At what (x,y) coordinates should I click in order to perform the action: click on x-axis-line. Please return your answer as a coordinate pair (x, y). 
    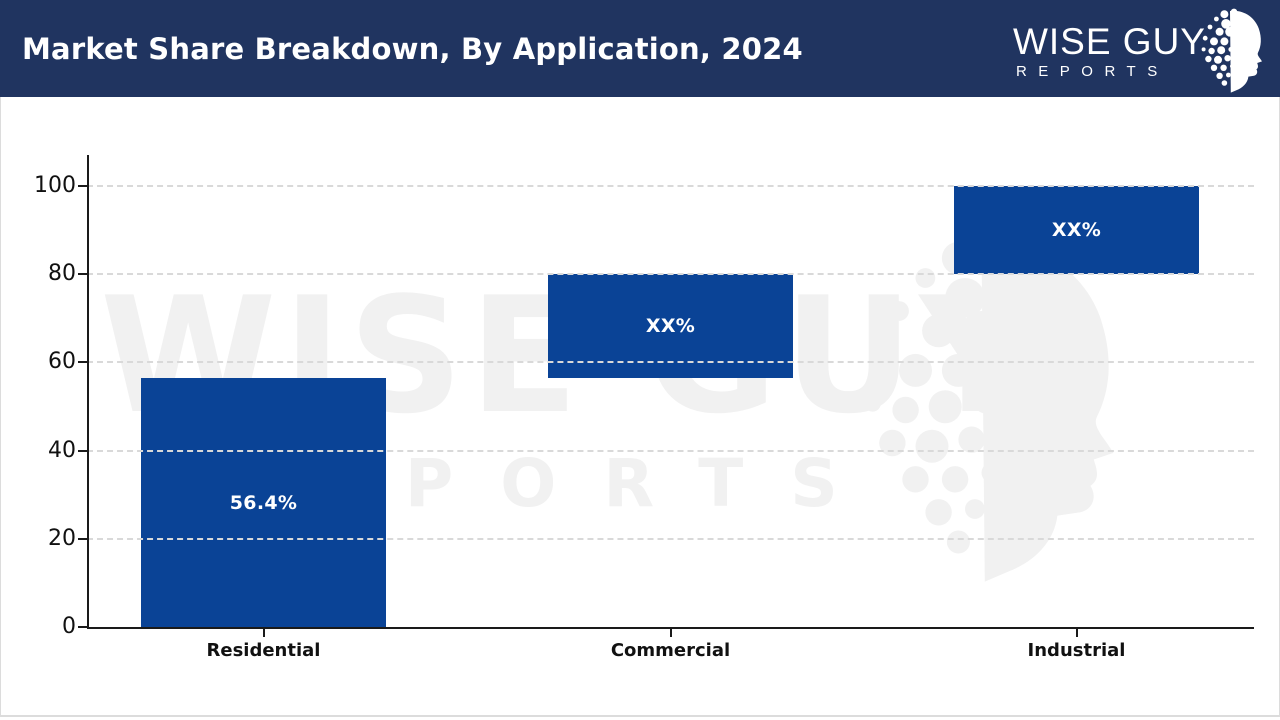
    Looking at the image, I should click on (670, 628).